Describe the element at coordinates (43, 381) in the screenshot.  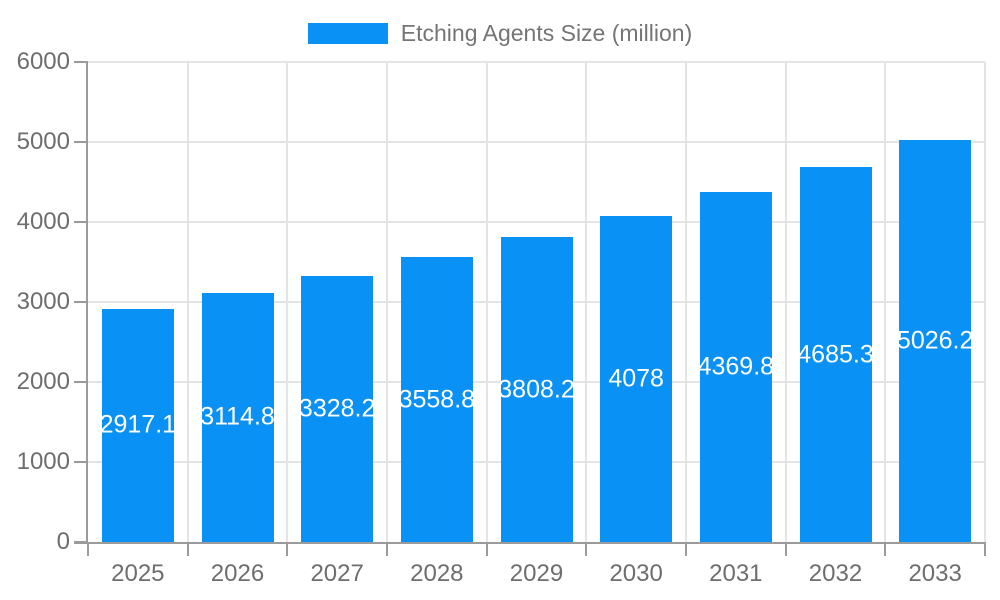
I see `y-axis-label: 2000` at that location.